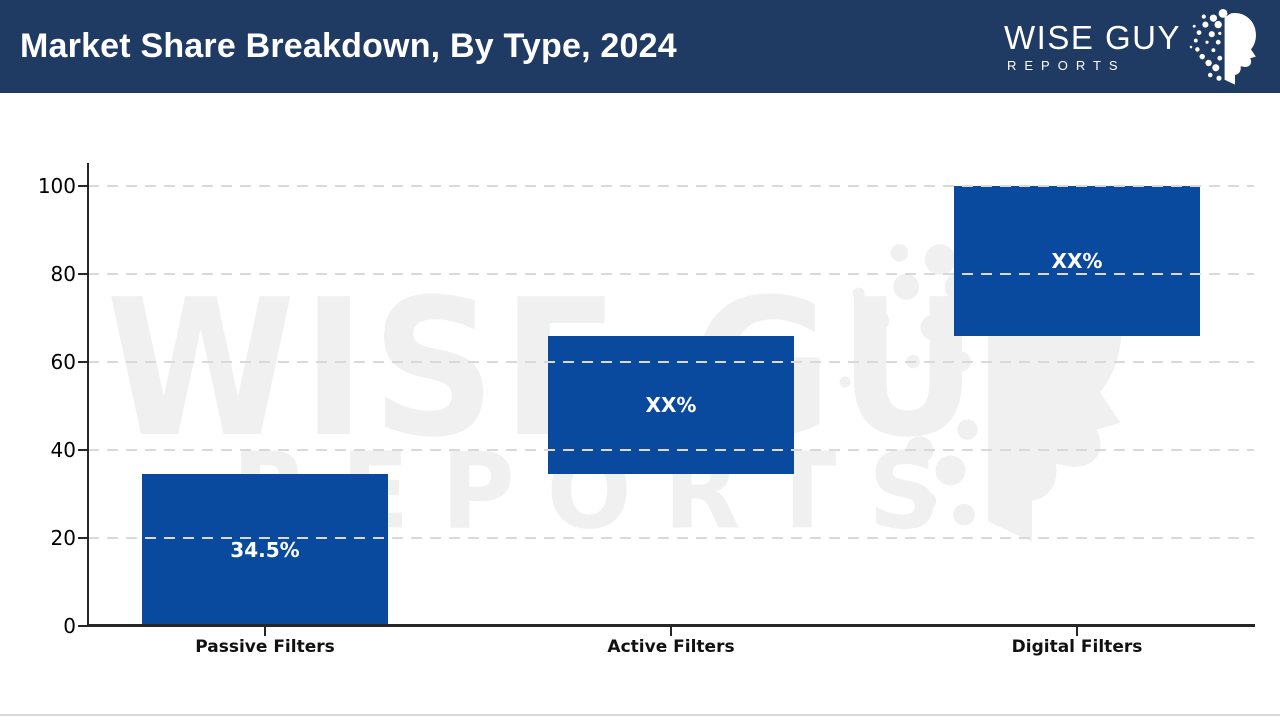 The width and height of the screenshot is (1280, 720). What do you see at coordinates (1093, 37) in the screenshot?
I see `logo-wordmark: WISE GUY` at bounding box center [1093, 37].